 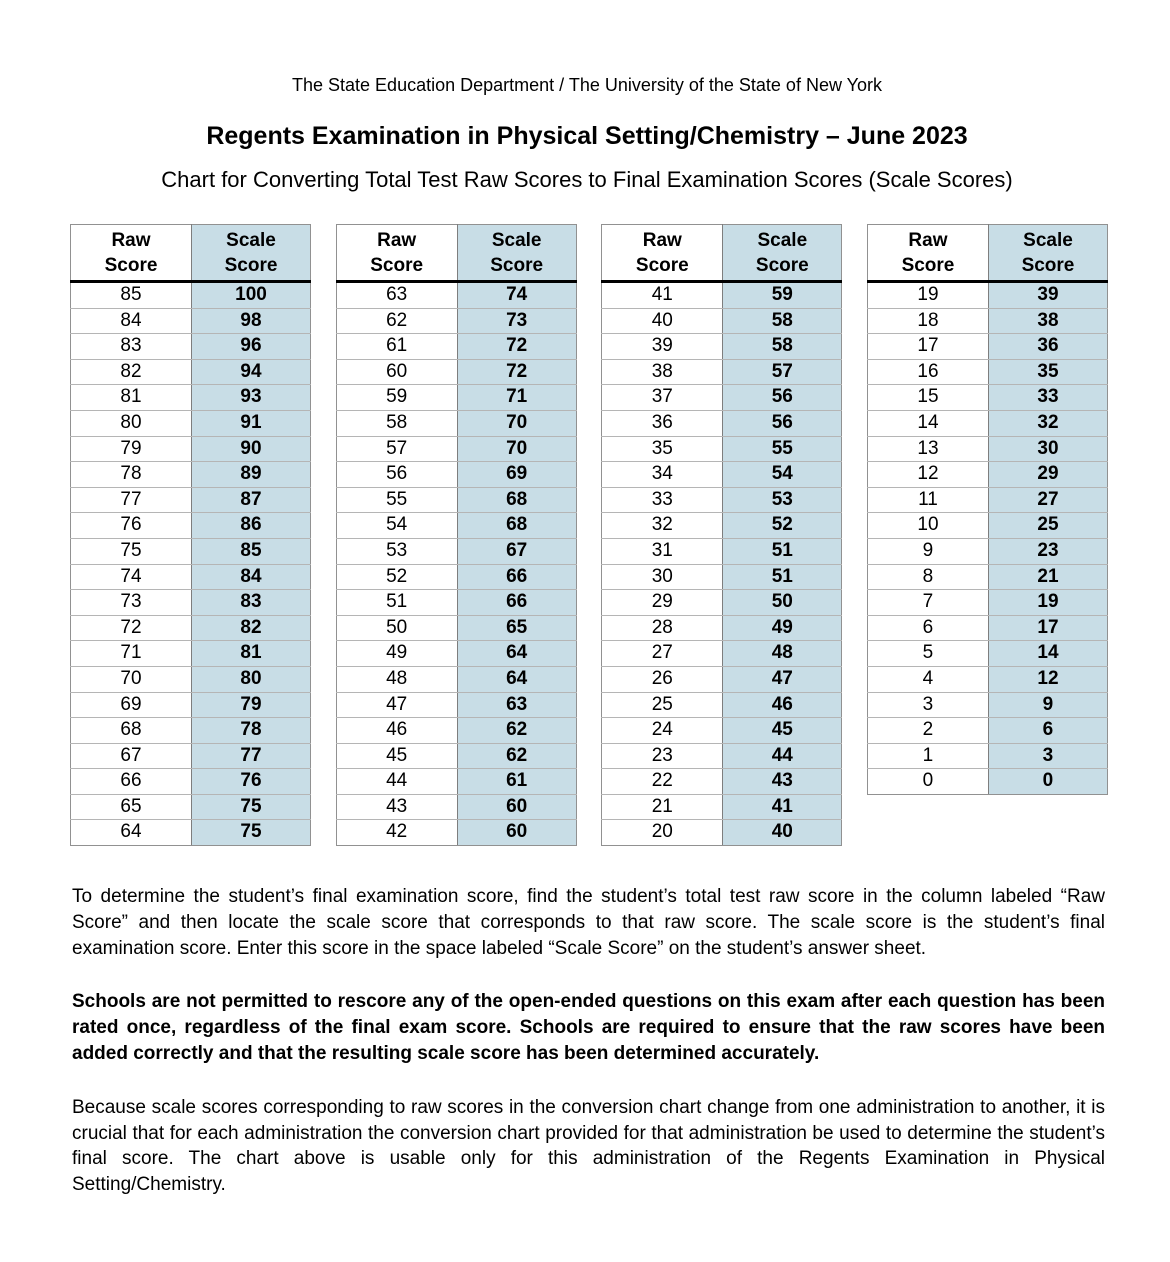 I want to click on header-row: Raw Score Scale Score, so click(x=987, y=253).